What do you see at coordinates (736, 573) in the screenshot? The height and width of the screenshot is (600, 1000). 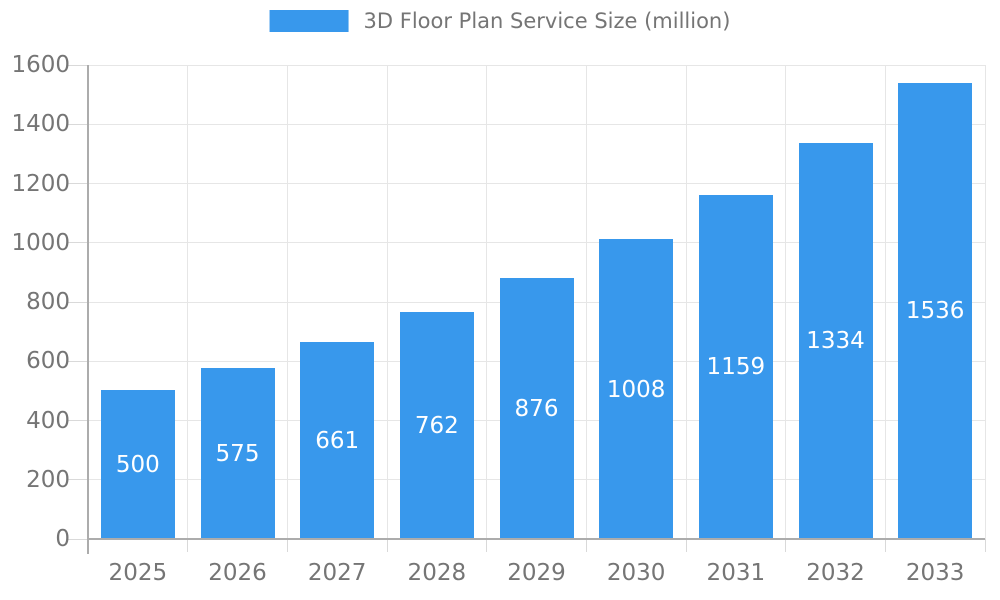 I see `x-tick-label: 2031` at bounding box center [736, 573].